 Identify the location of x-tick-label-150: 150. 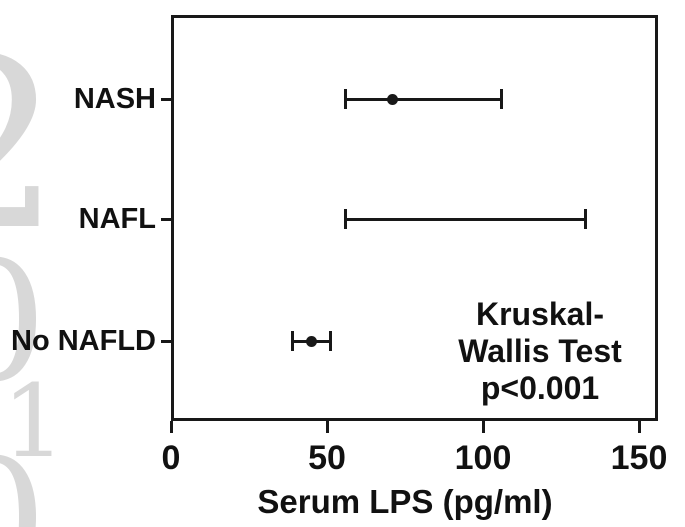
(639, 458).